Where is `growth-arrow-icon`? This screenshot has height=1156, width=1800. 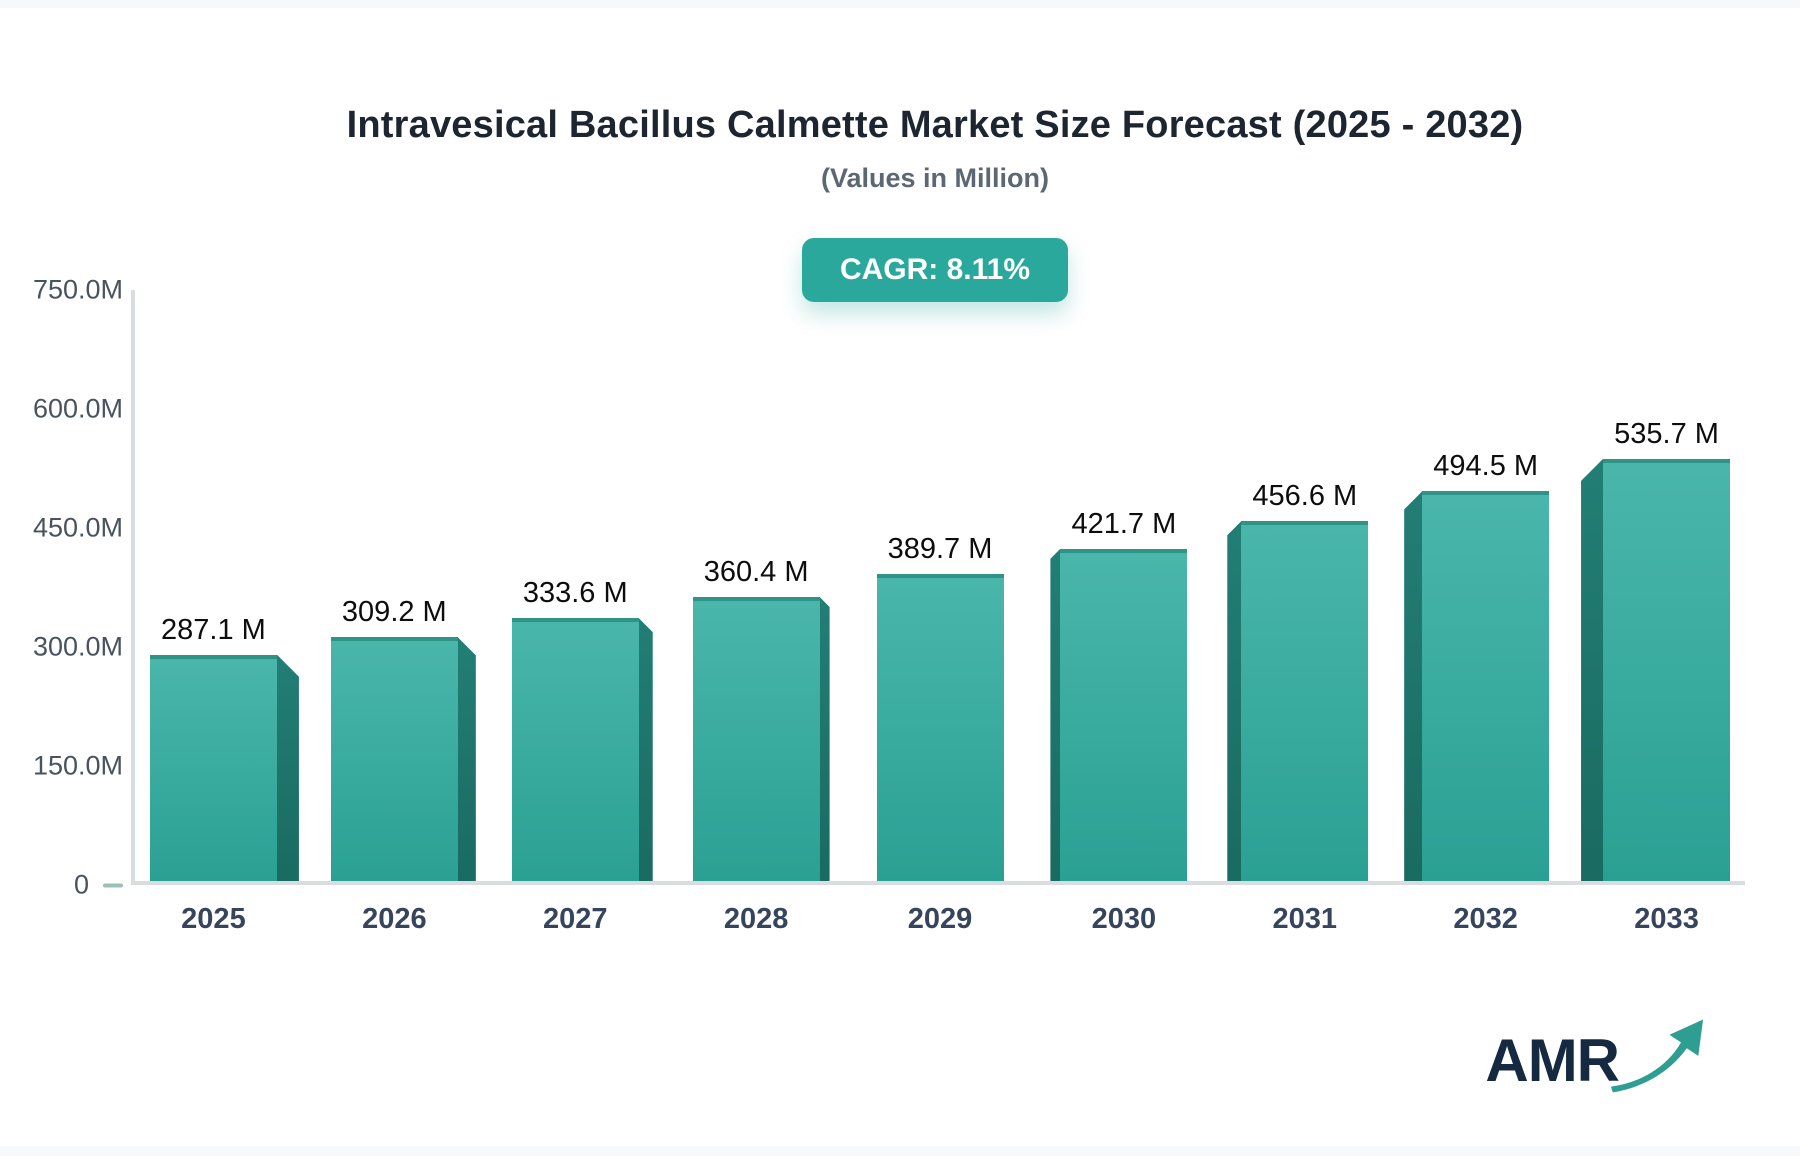 growth-arrow-icon is located at coordinates (1657, 1056).